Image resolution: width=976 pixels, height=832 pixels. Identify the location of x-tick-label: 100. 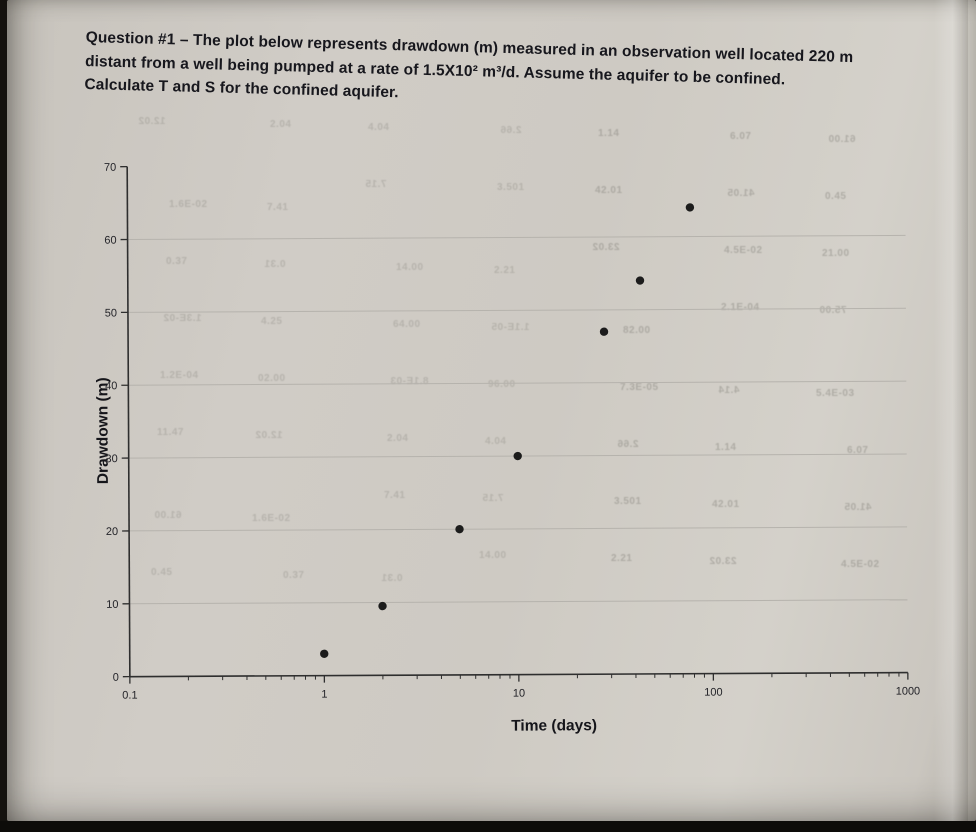
(713, 693).